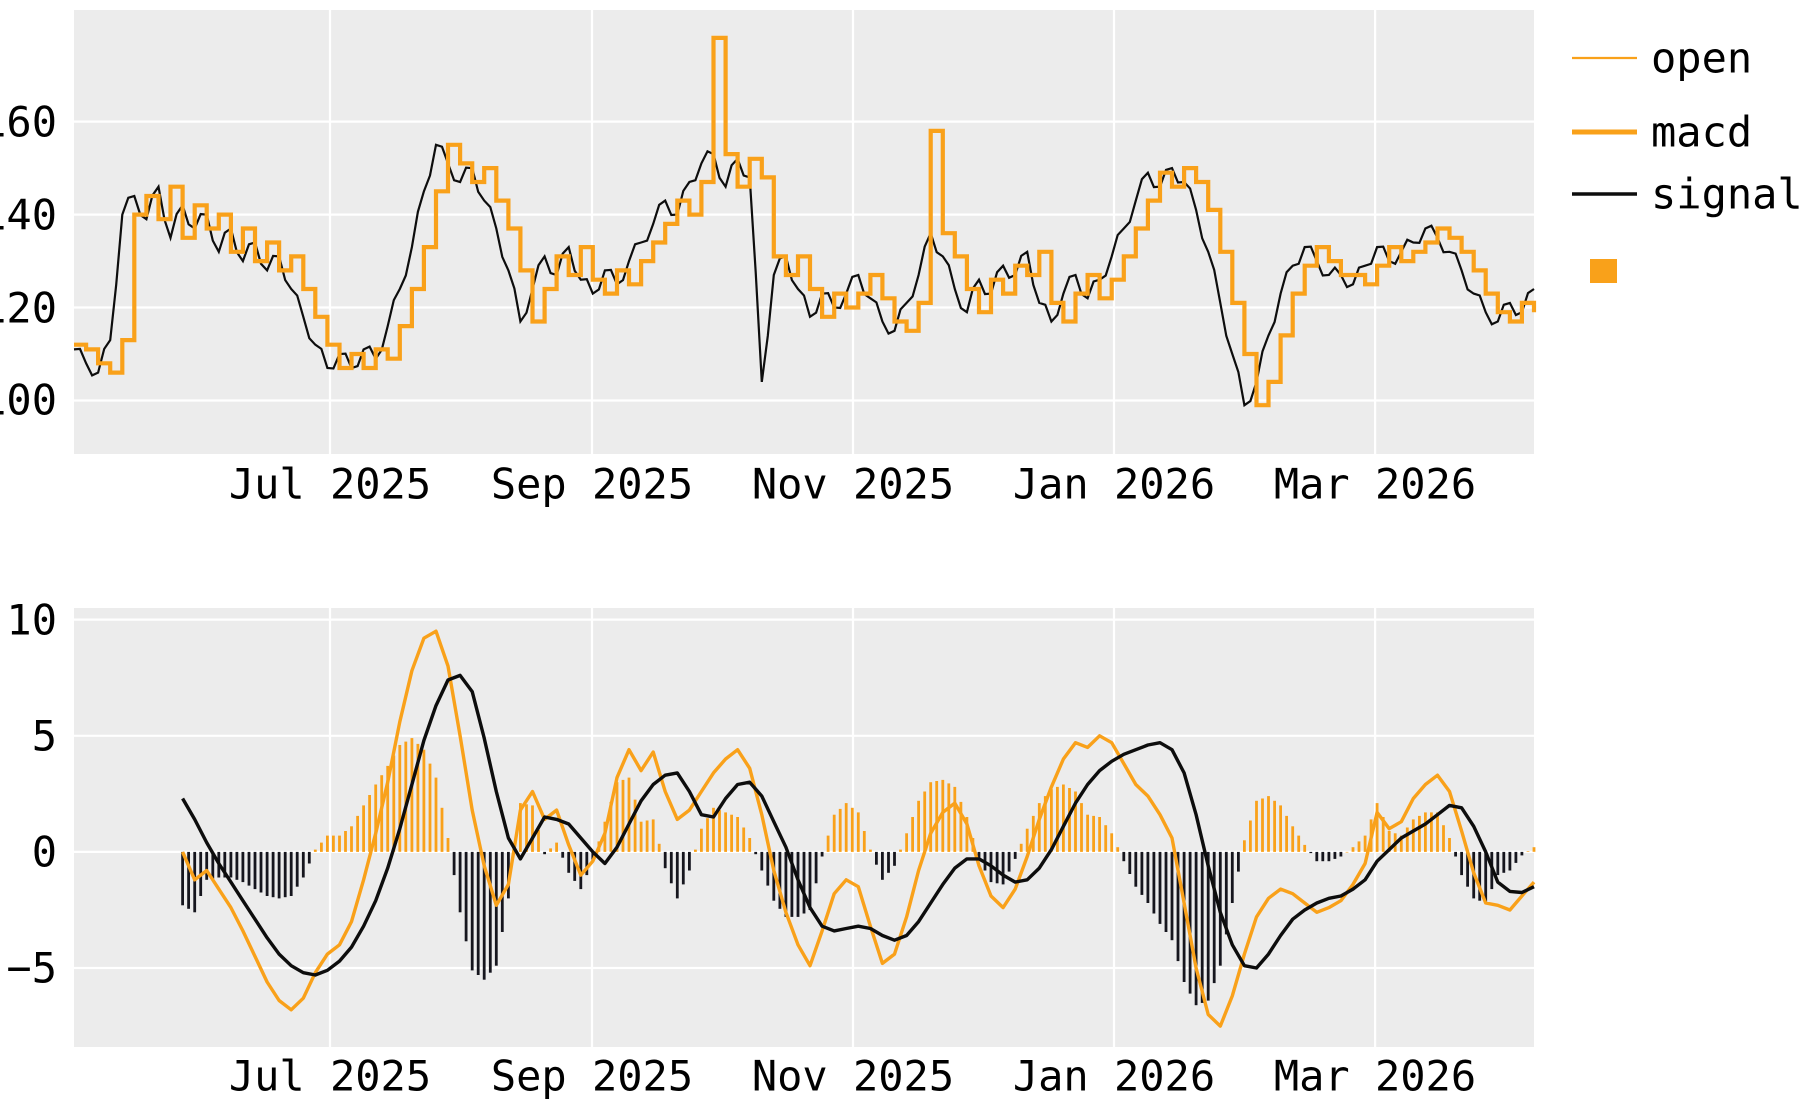  What do you see at coordinates (28, 122) in the screenshot?
I see `y-tick-label: 160` at bounding box center [28, 122].